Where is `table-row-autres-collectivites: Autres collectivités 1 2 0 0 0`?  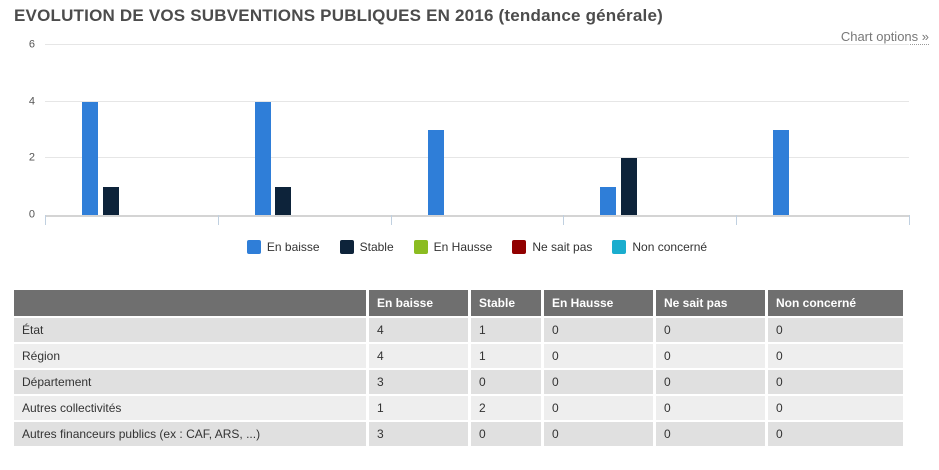 table-row-autres-collectivites: Autres collectivités 1 2 0 0 0 is located at coordinates (458, 408).